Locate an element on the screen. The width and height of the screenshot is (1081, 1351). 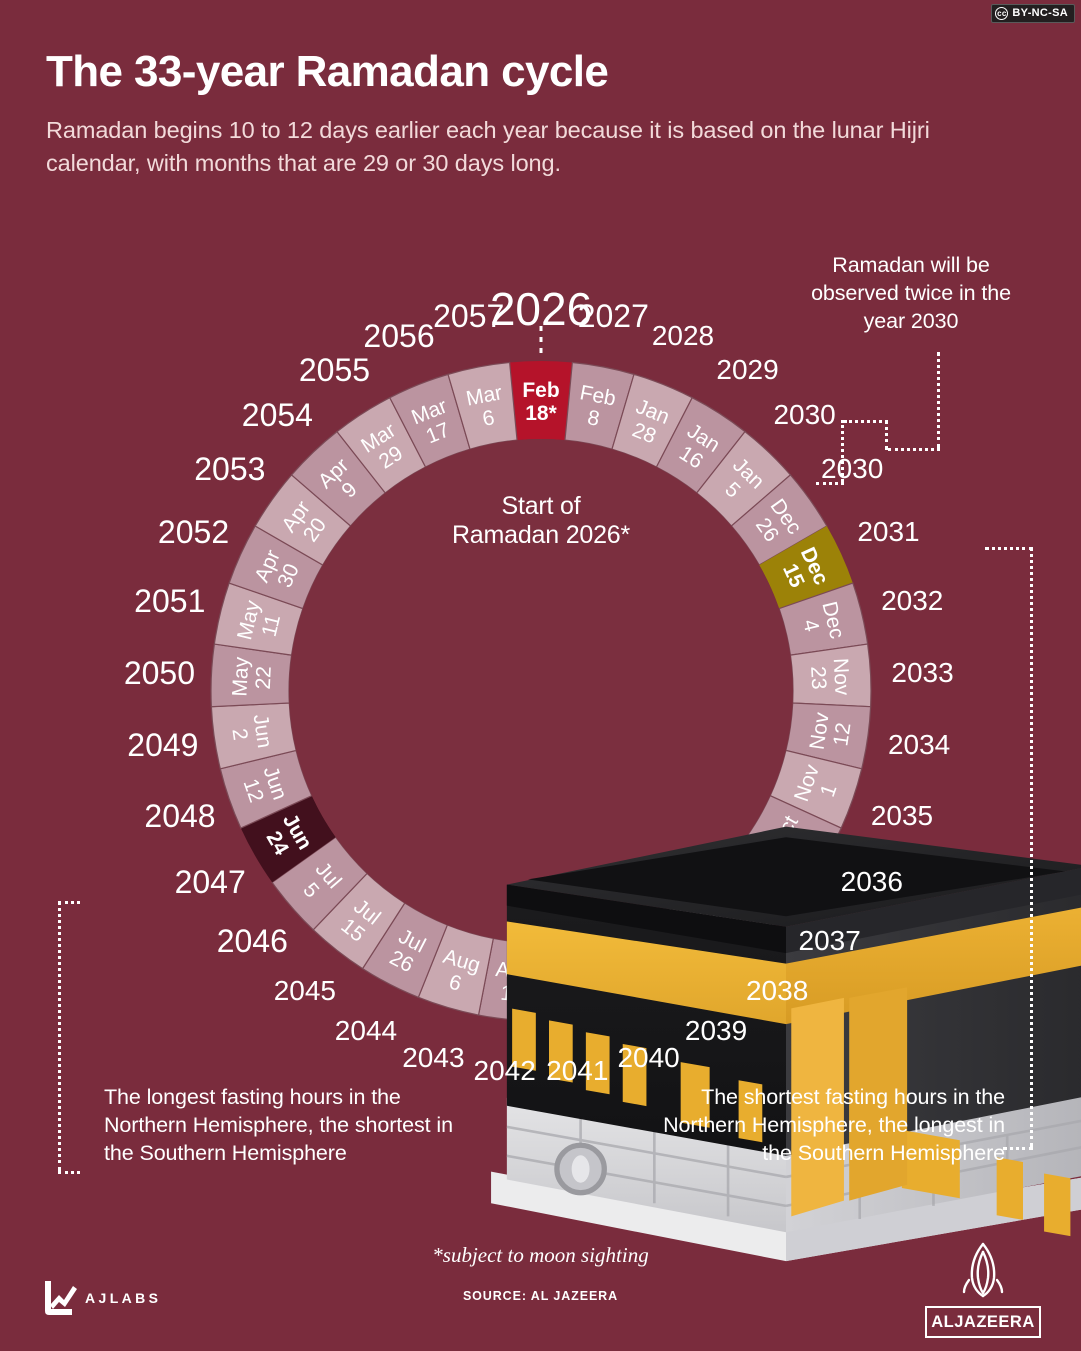
wheel-year-label: 2042 is located at coordinates (504, 1071).